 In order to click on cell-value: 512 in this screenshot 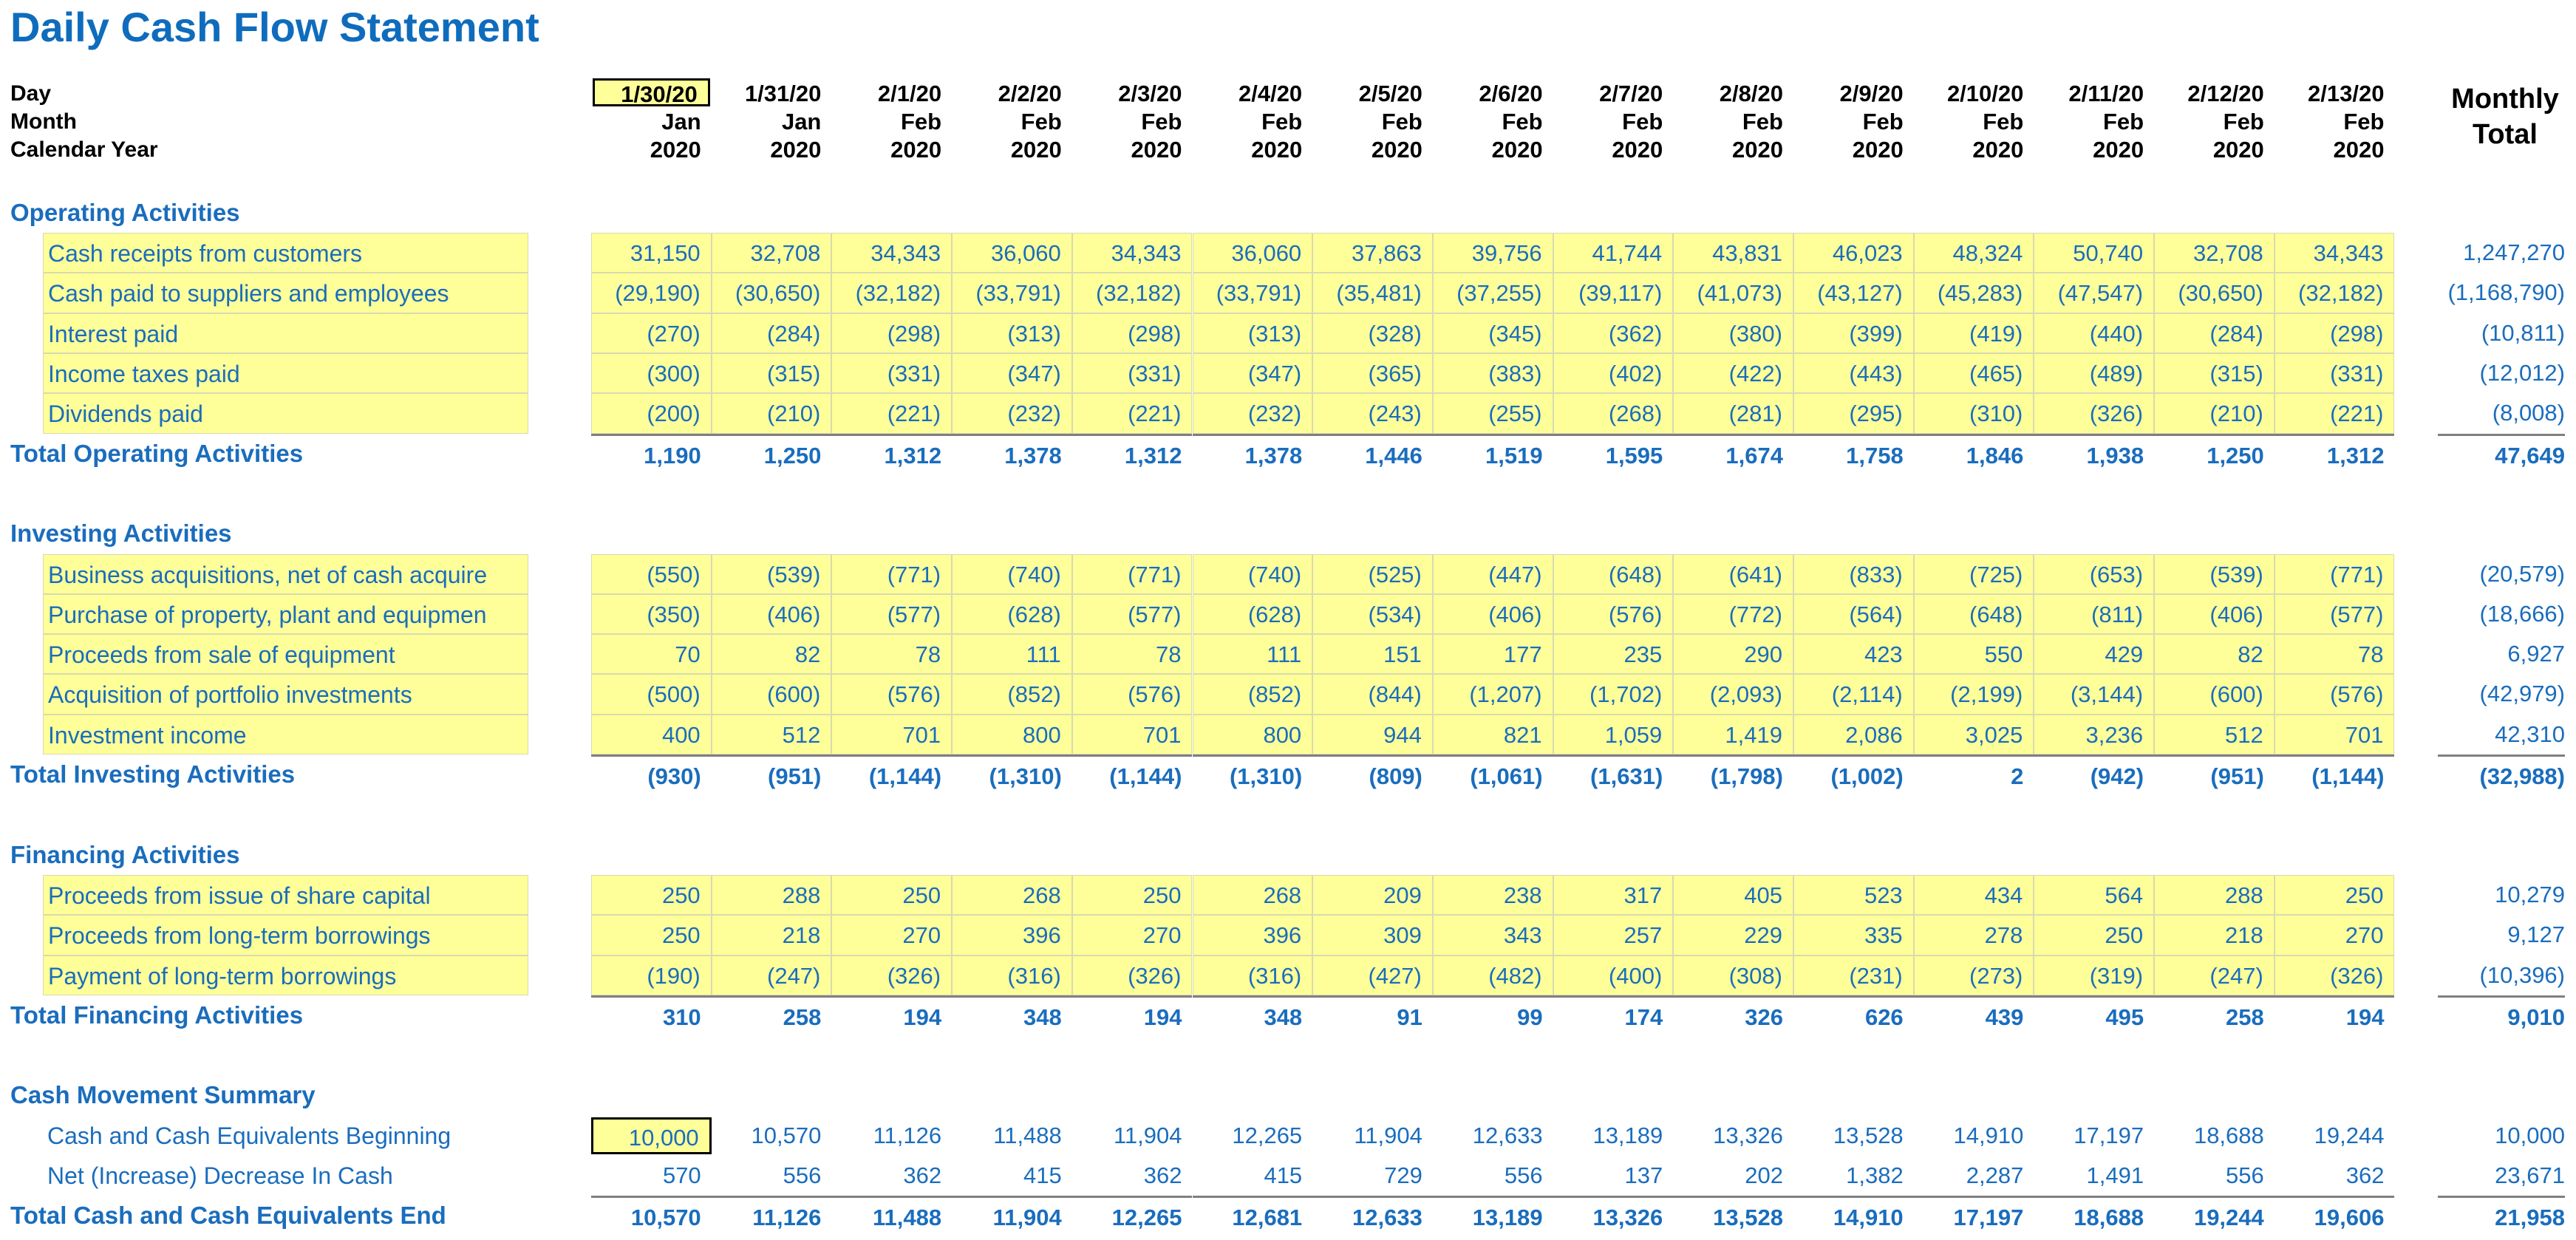, I will do `click(2214, 734)`.